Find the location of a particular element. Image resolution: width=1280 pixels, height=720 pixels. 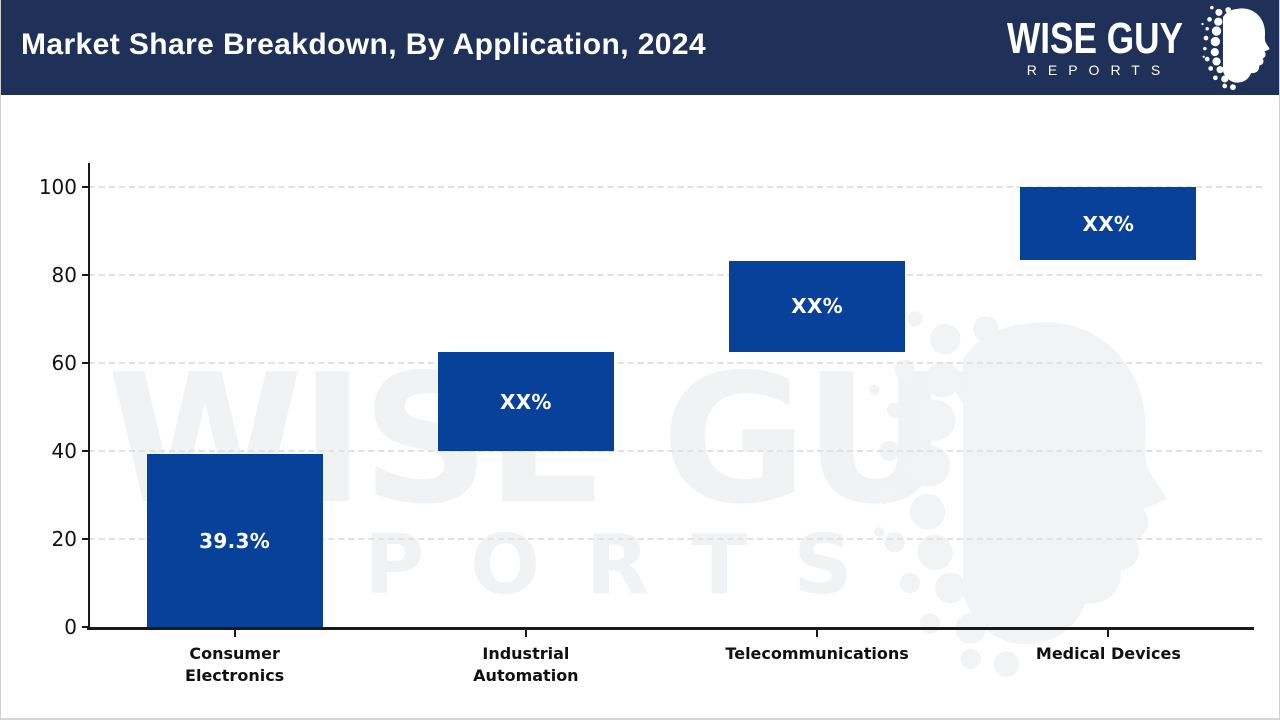

category-label-0: Consumer Electronics is located at coordinates (235, 664).